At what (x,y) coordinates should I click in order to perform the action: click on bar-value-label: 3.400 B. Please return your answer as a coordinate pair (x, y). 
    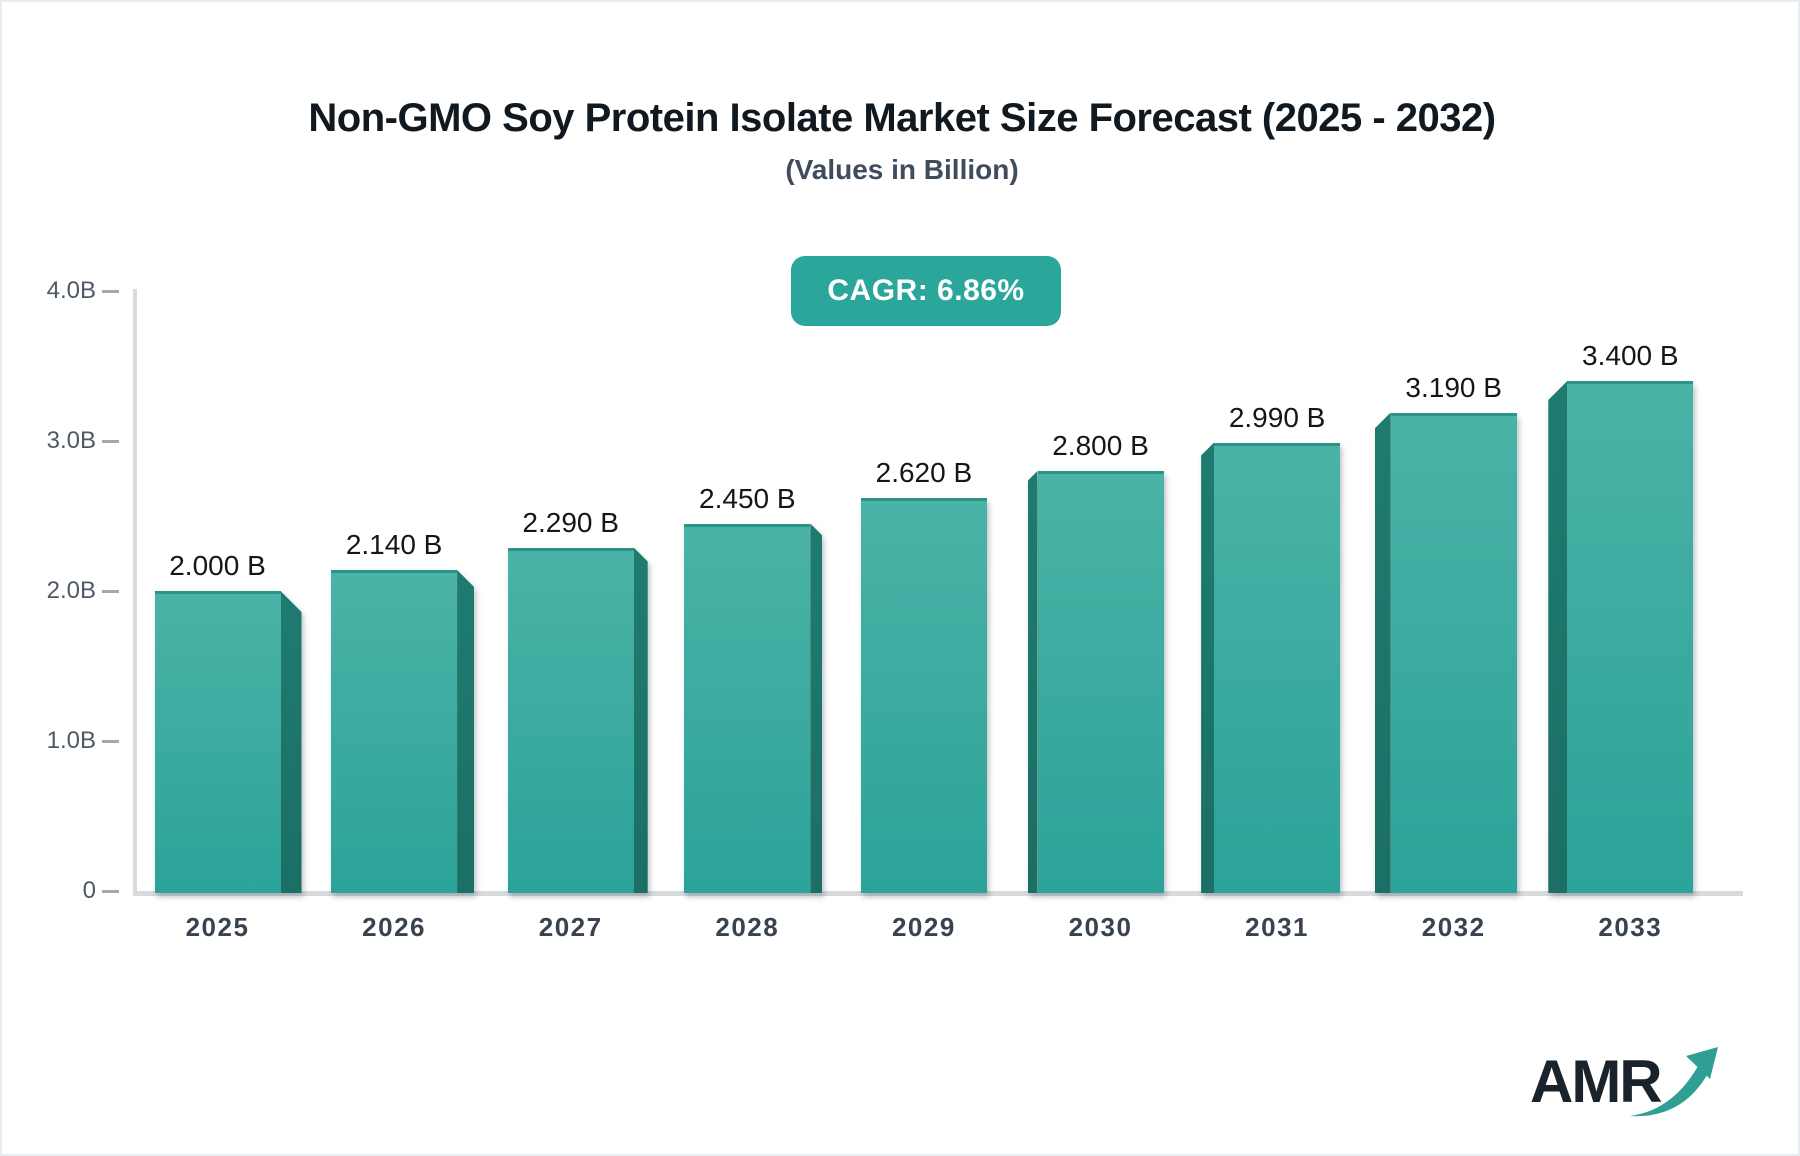
    Looking at the image, I should click on (1630, 355).